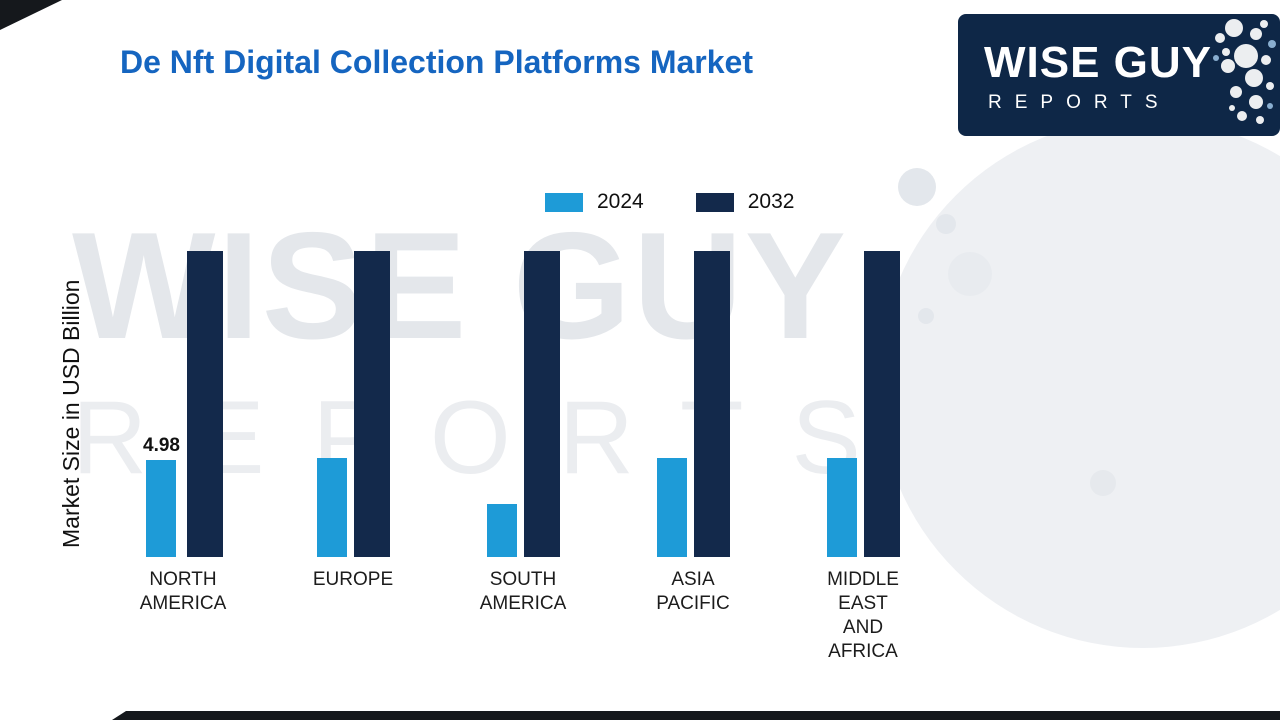  What do you see at coordinates (1244, 71) in the screenshot?
I see `logo-face-dots-icon` at bounding box center [1244, 71].